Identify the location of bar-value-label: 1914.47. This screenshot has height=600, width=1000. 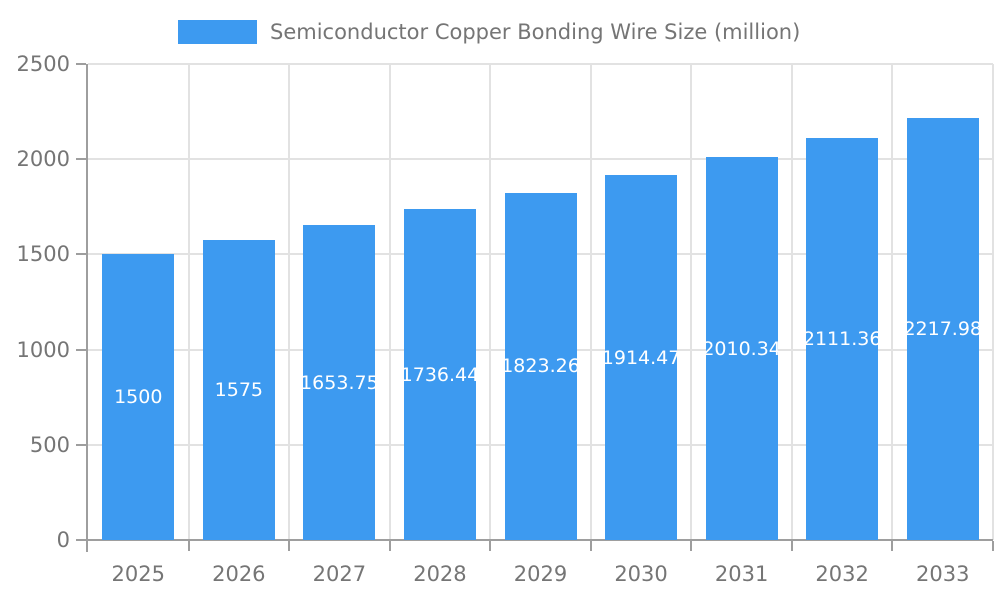
(641, 357).